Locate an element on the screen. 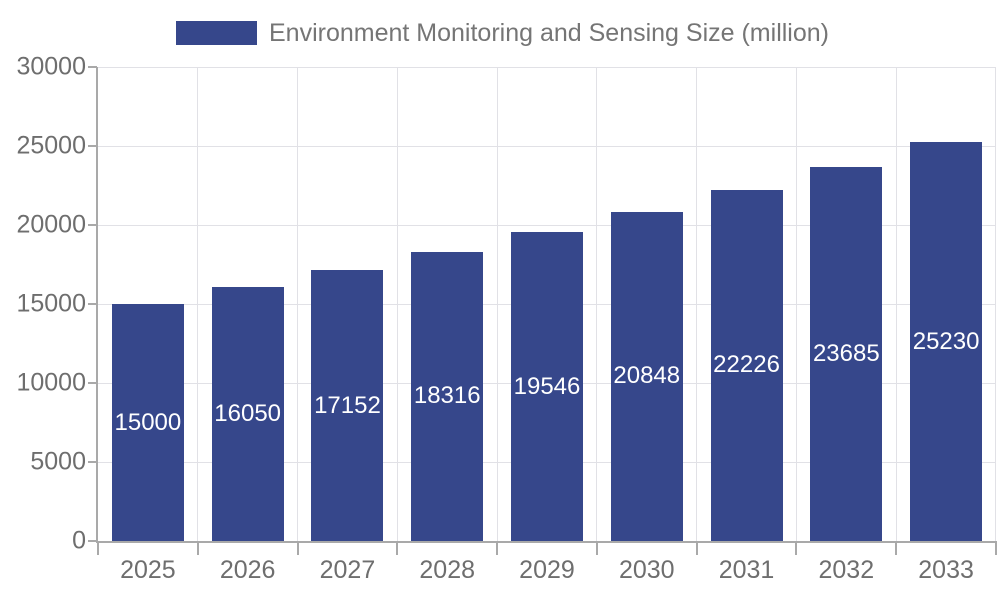 Image resolution: width=1000 pixels, height=600 pixels. bar-value-label: 22226 is located at coordinates (746, 365).